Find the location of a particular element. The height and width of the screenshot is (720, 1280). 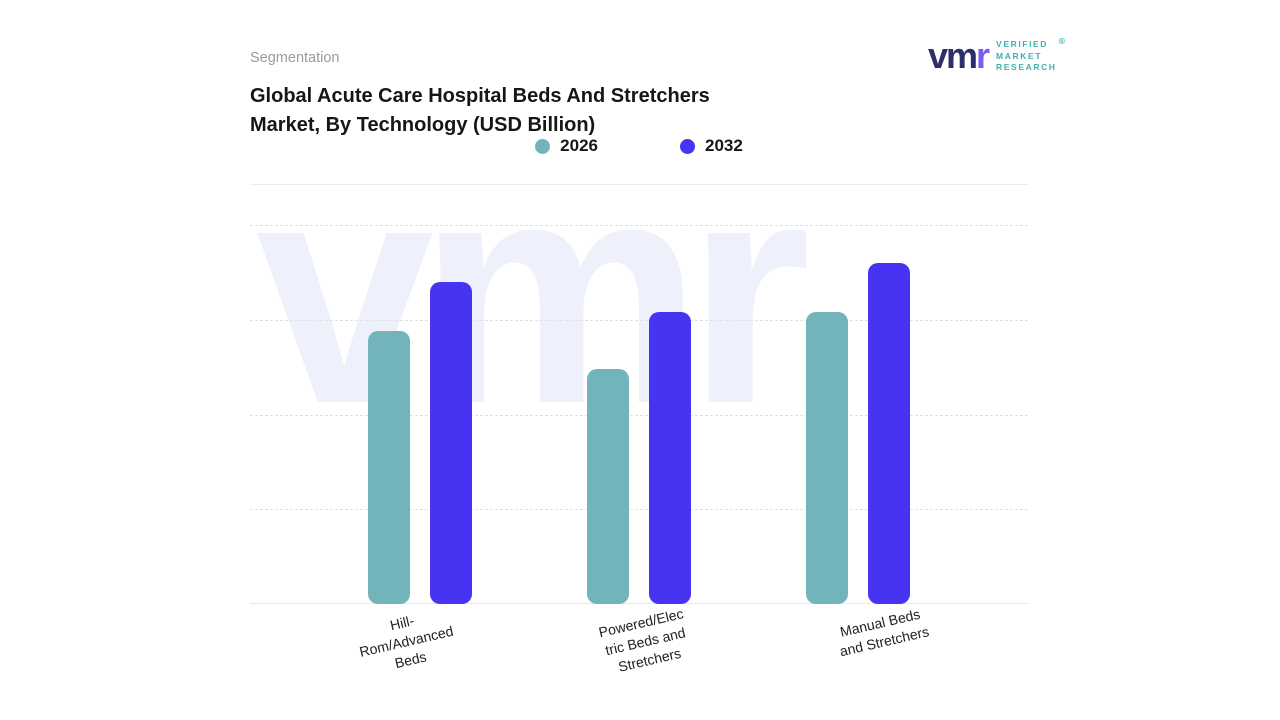

segmentation-label: Segmentation is located at coordinates (295, 58).